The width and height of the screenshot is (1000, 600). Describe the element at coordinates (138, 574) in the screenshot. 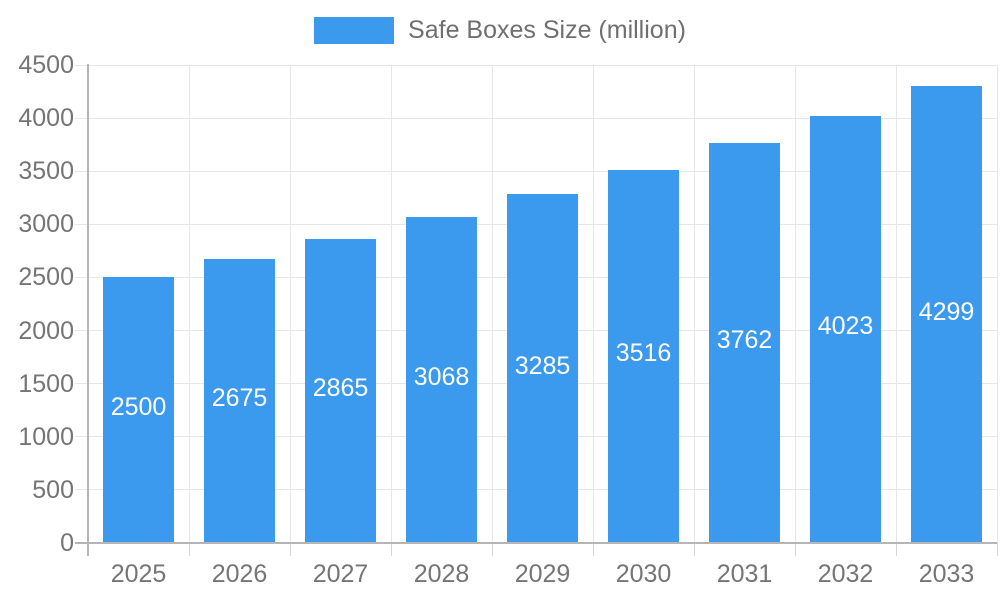

I see `x-axis-label: 2025` at that location.